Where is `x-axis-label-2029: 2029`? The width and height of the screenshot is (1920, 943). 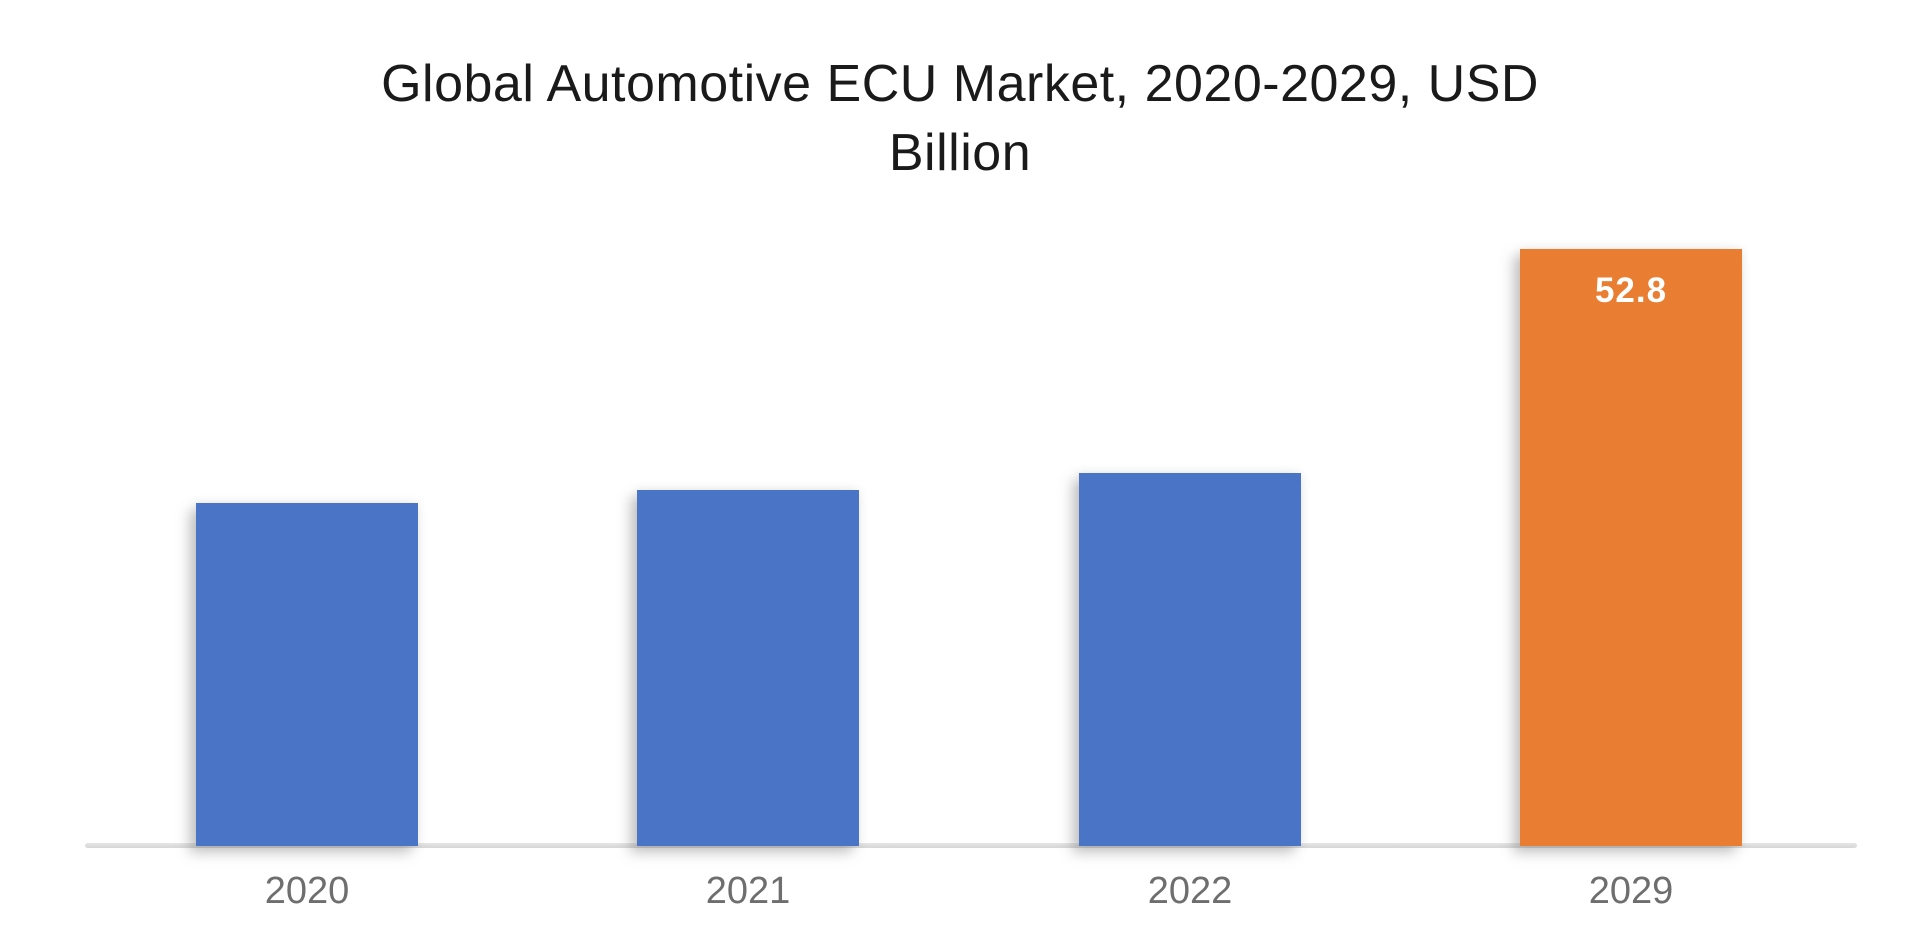
x-axis-label-2029: 2029 is located at coordinates (1631, 891).